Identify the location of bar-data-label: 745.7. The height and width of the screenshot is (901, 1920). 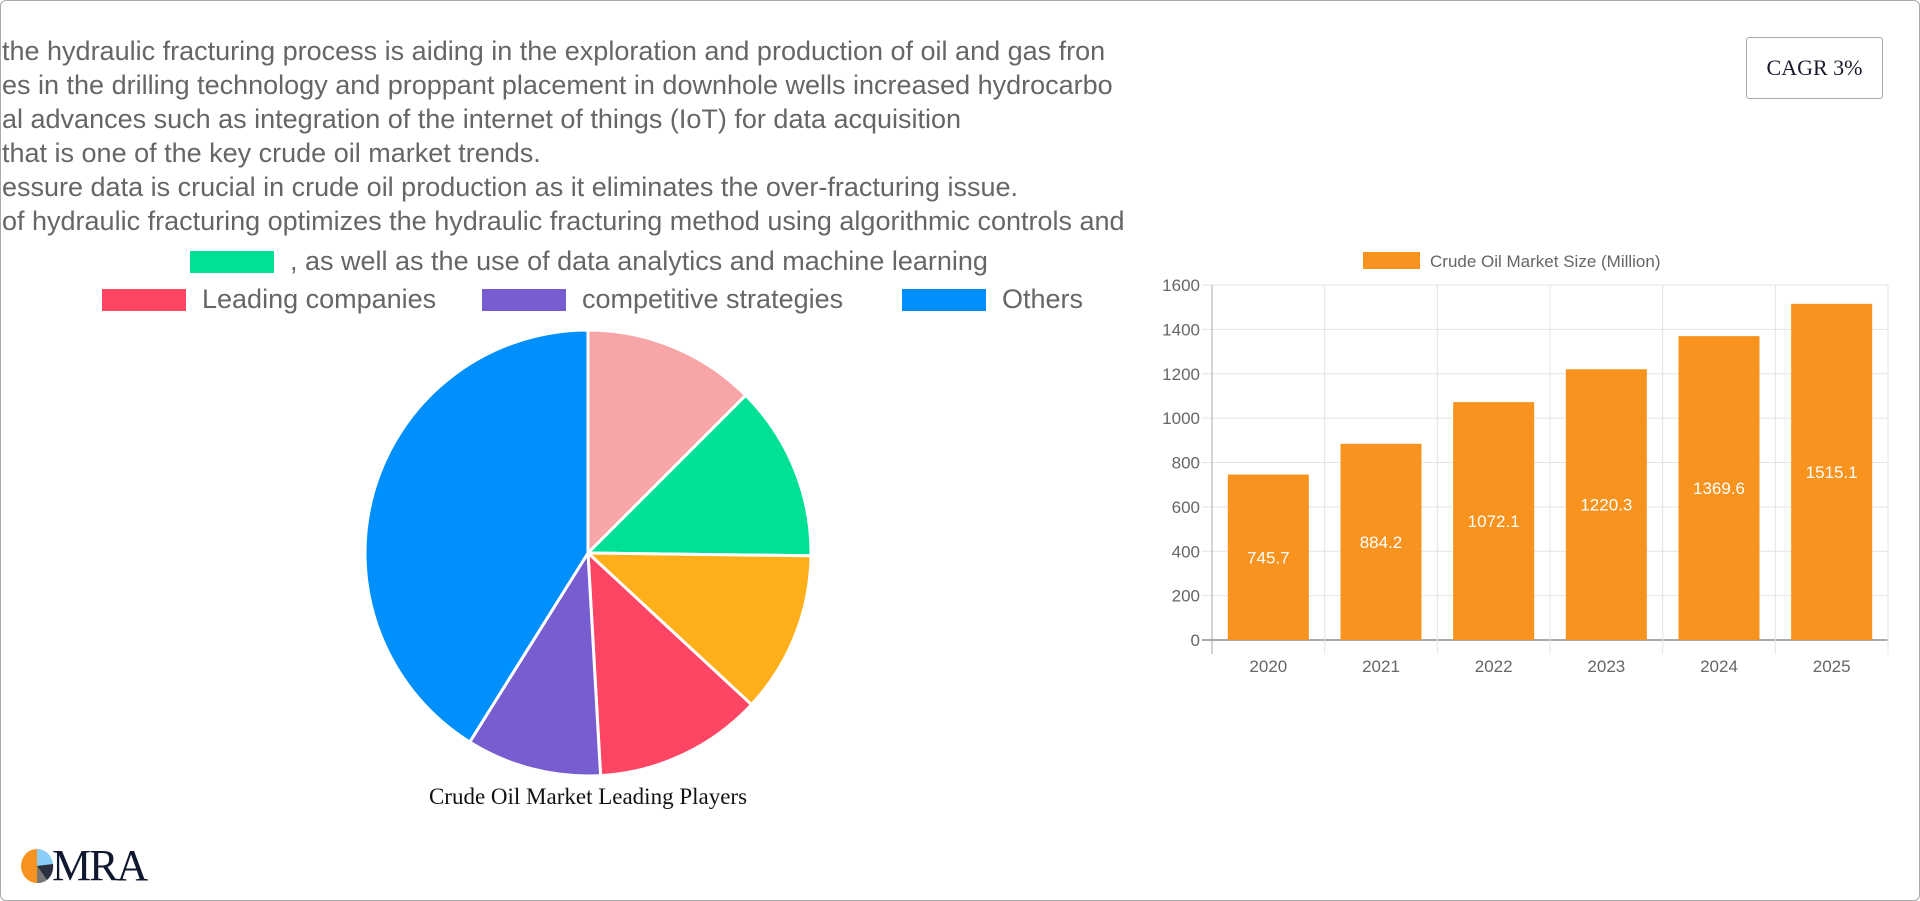
(1268, 557).